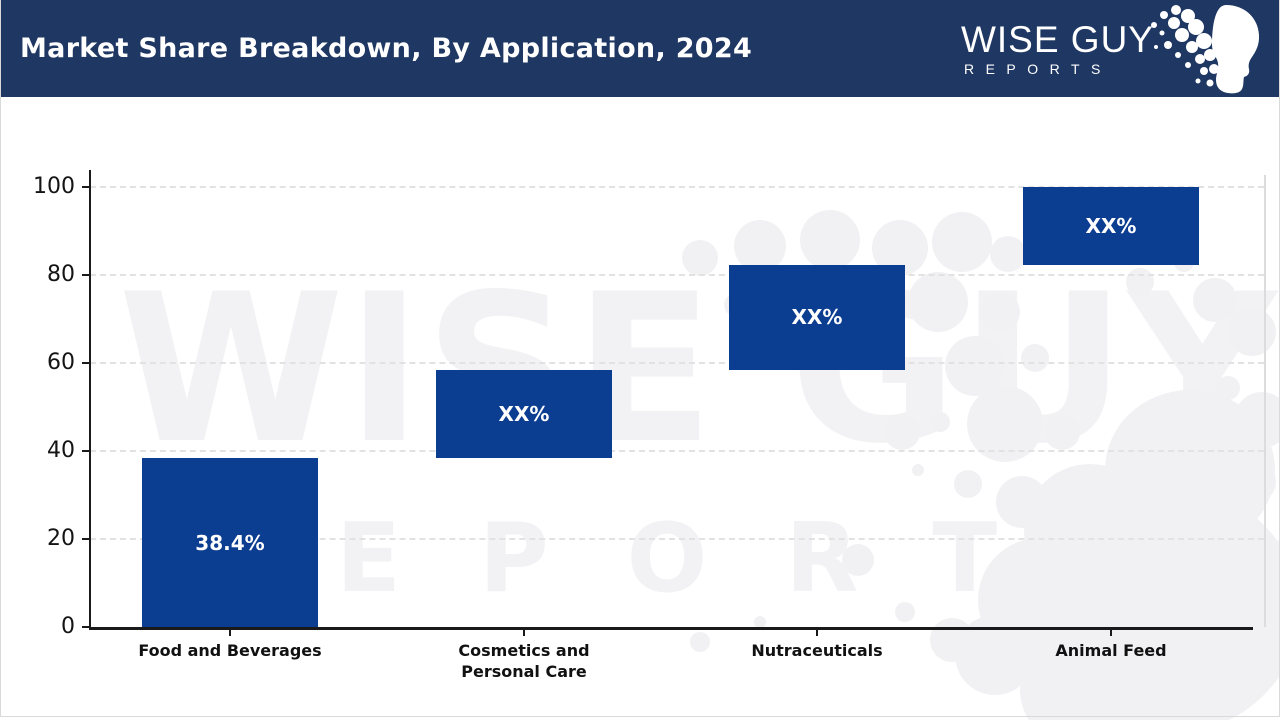  What do you see at coordinates (61, 274) in the screenshot?
I see `y-tick-label-80: 80` at bounding box center [61, 274].